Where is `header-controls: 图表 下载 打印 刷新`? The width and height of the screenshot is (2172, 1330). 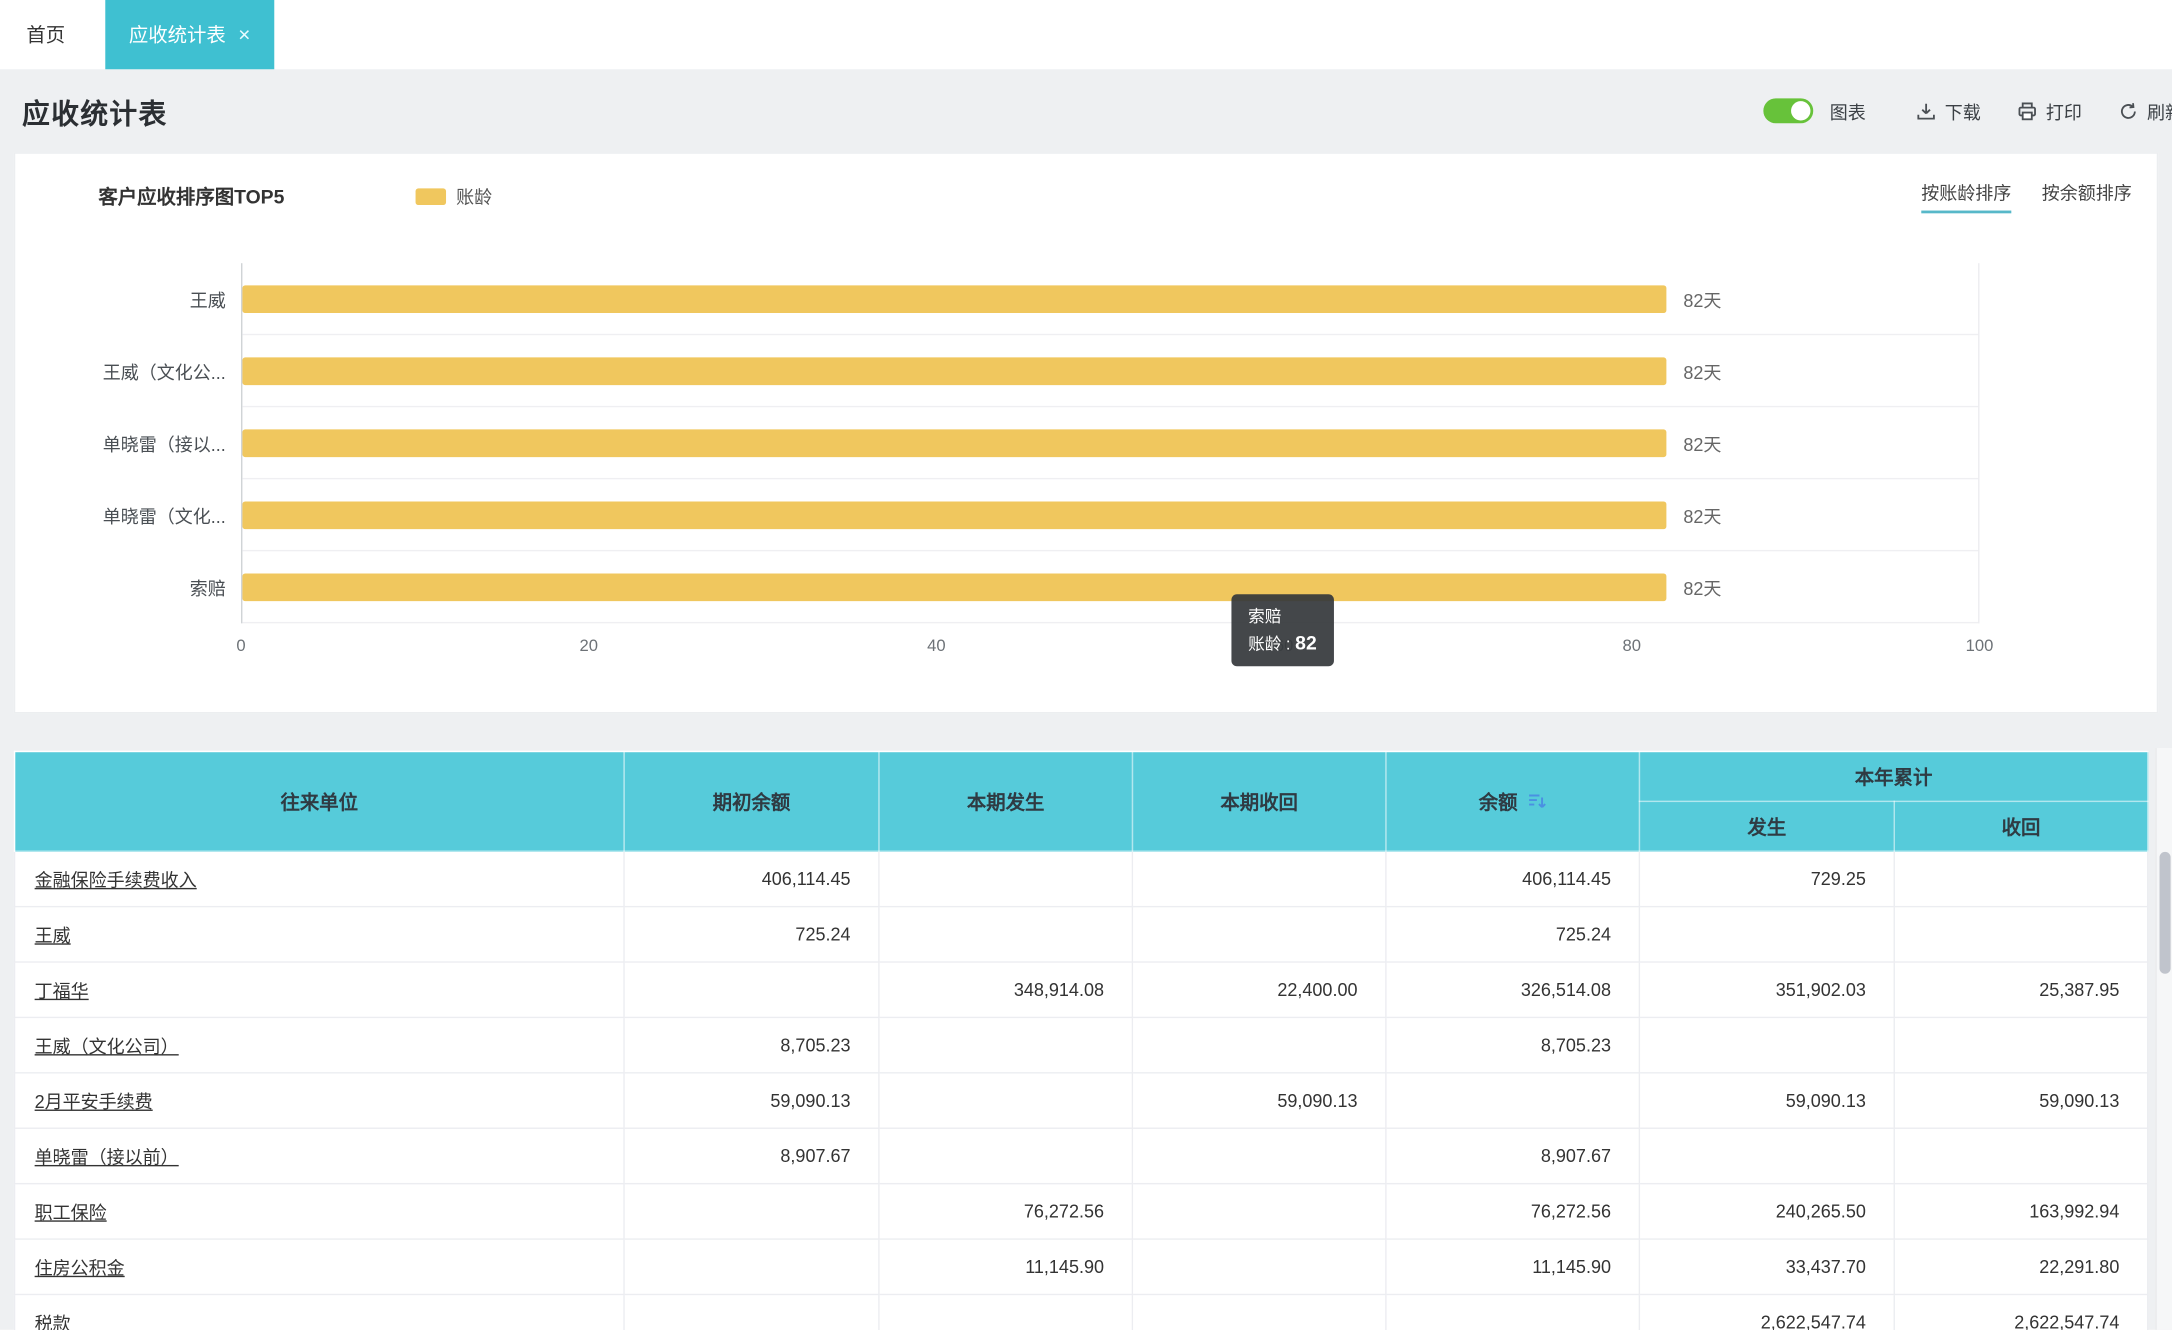
header-controls: 图表 下载 打印 刷新 is located at coordinates (1967, 111).